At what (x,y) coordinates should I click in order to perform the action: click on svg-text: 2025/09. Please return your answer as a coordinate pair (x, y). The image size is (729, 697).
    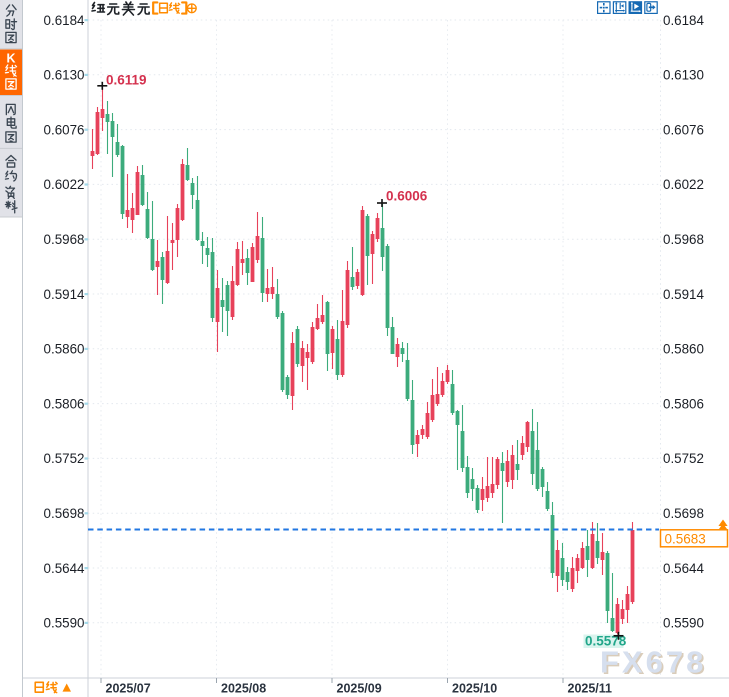
    Looking at the image, I should click on (359, 689).